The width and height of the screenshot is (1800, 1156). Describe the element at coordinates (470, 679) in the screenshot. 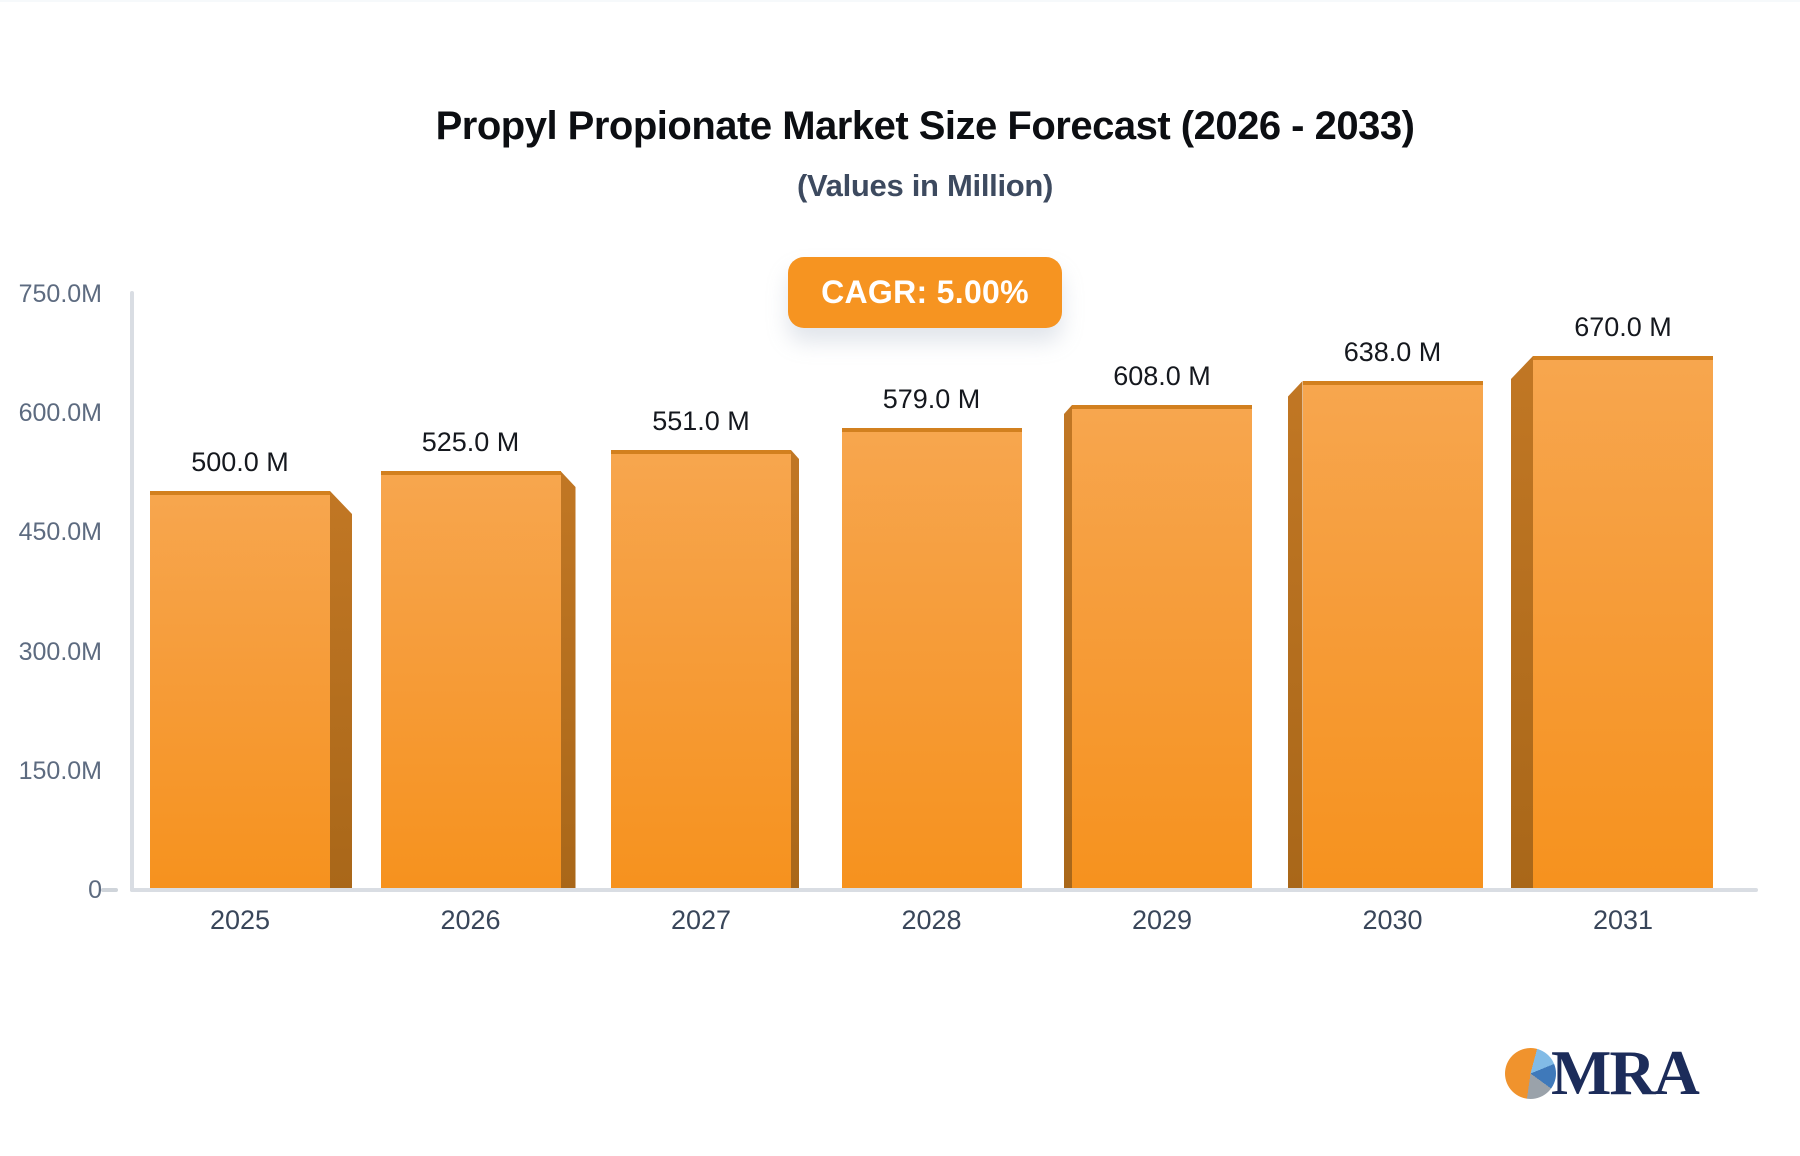

I see `bar-2026` at that location.